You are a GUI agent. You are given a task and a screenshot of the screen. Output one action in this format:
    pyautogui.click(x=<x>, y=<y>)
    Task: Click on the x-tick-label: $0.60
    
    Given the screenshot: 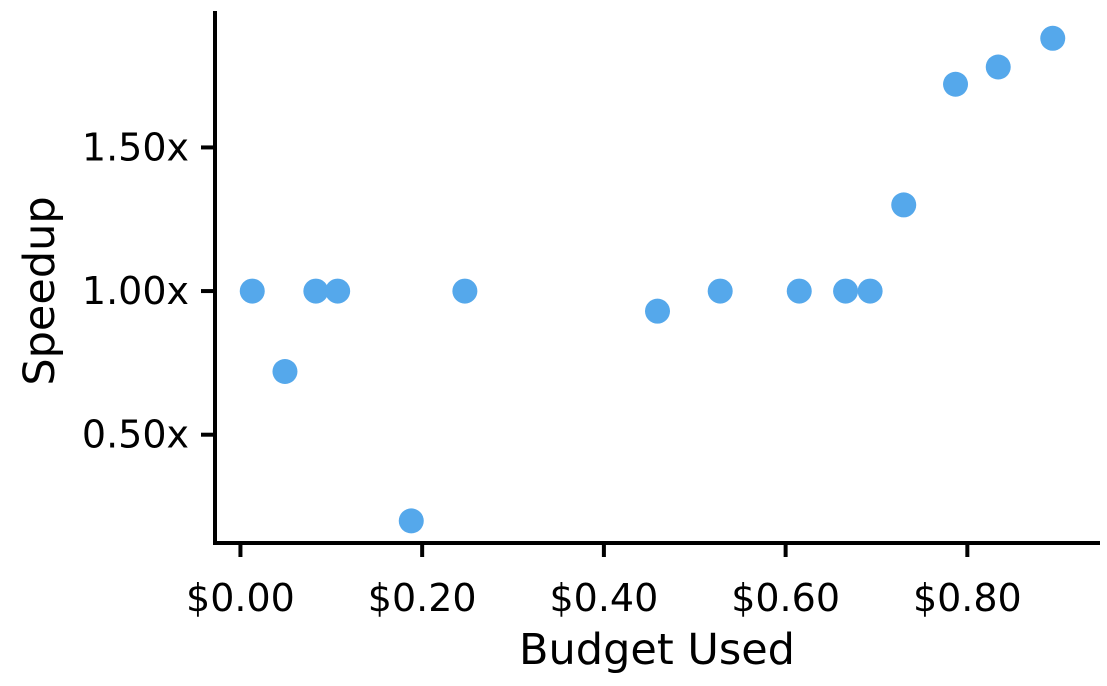 What is the action you would take?
    pyautogui.click(x=785, y=598)
    